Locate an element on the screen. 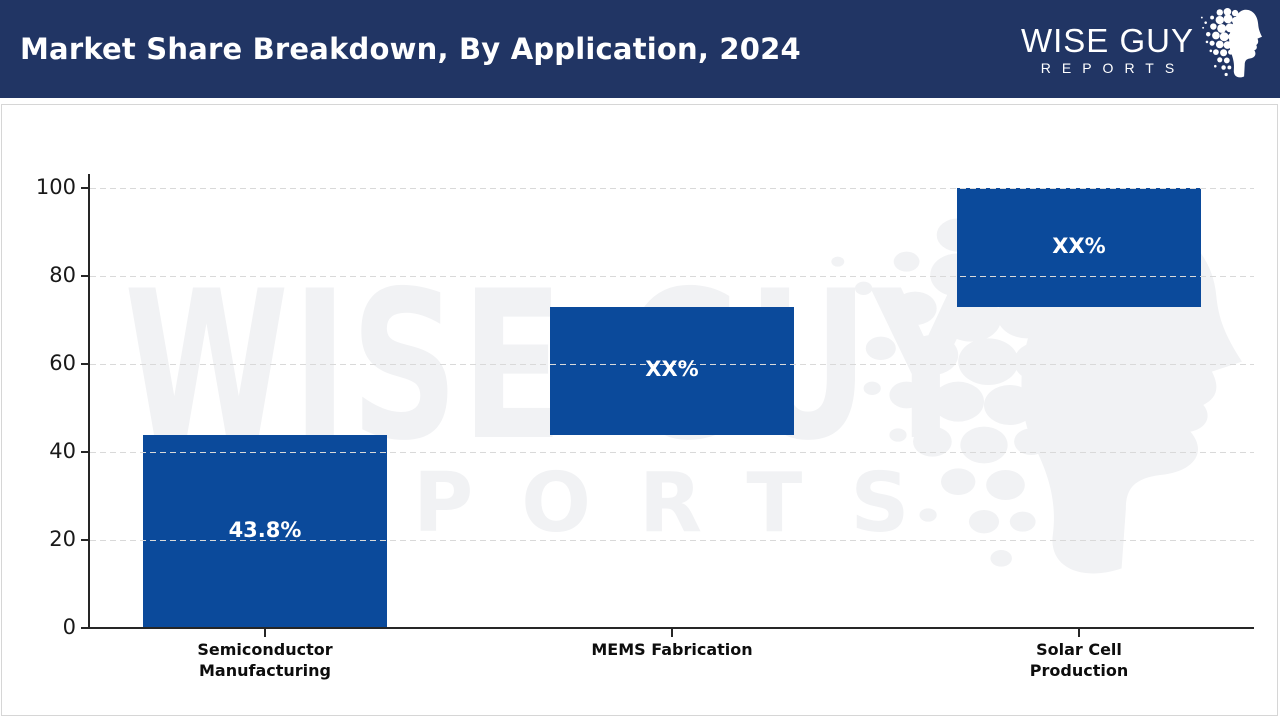  logo-dots is located at coordinates (1220, 42).